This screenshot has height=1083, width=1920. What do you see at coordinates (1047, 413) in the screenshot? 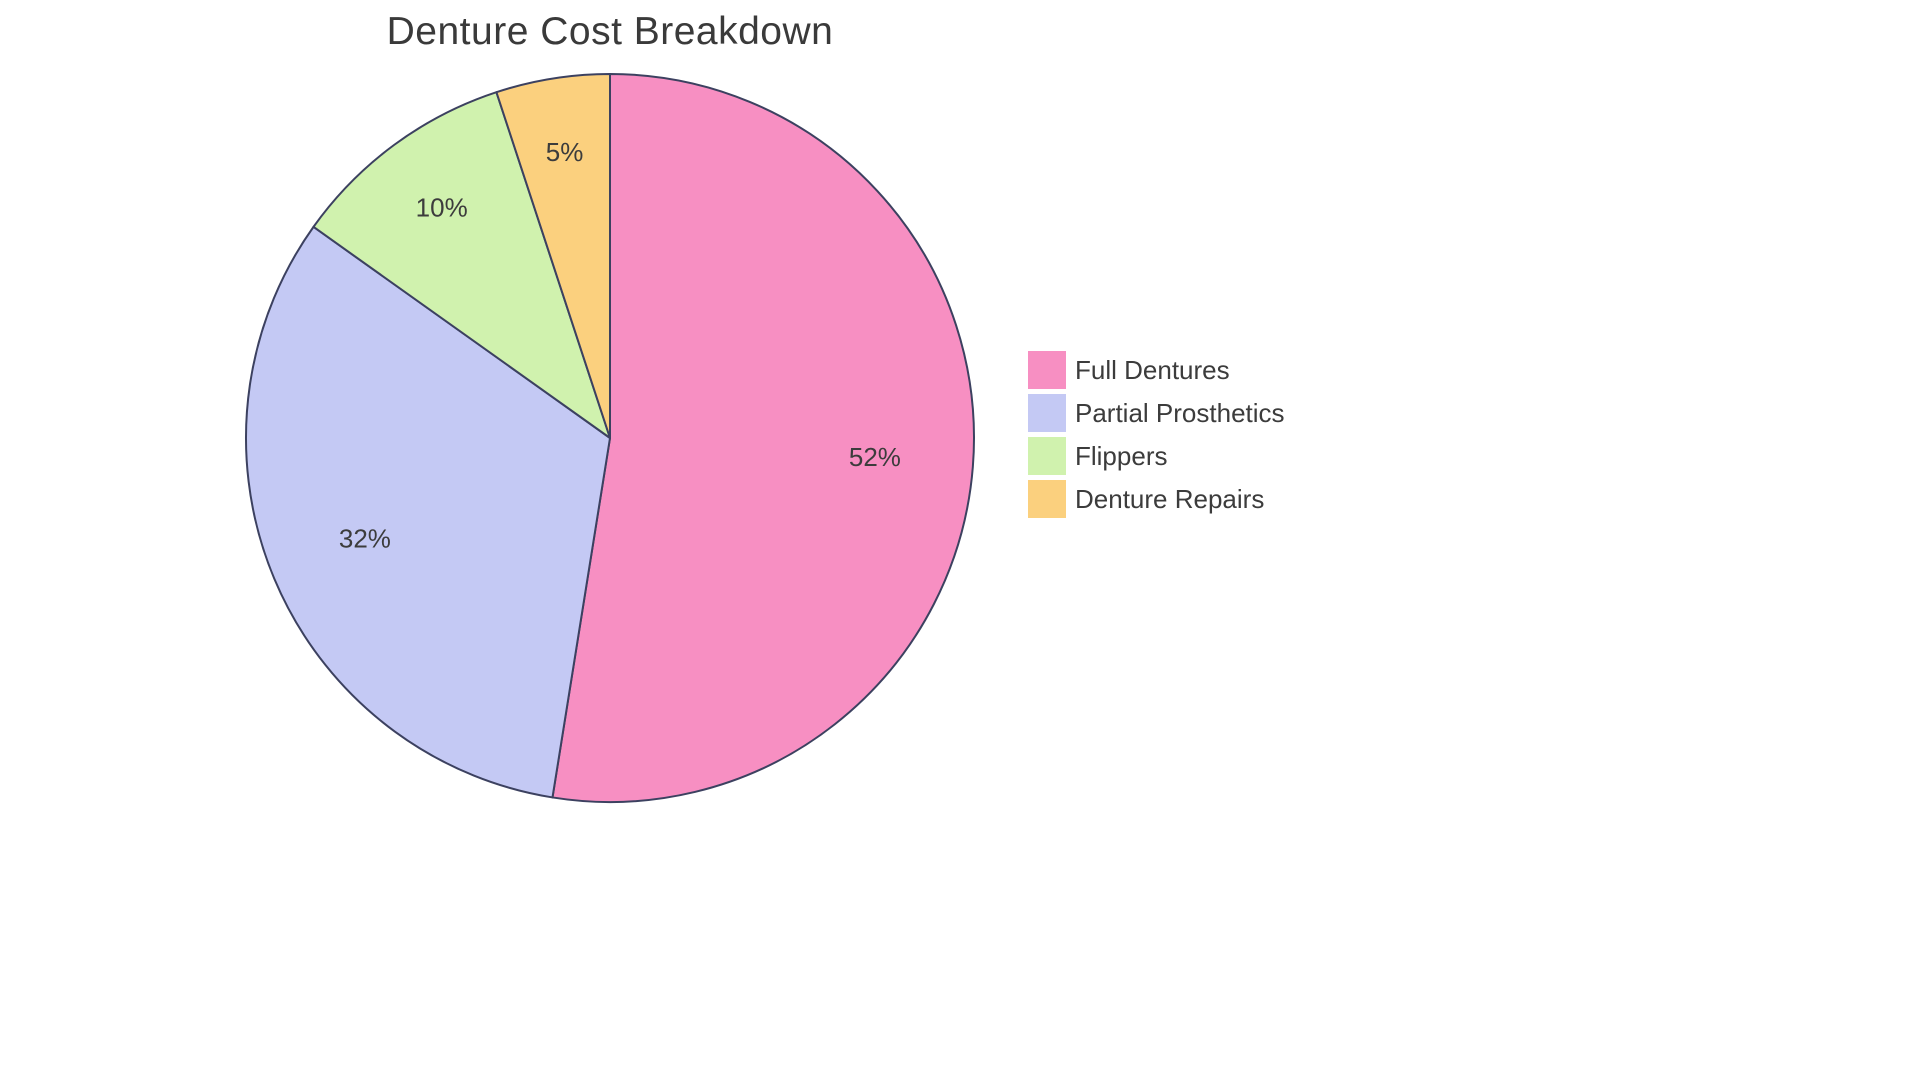
I see `legend-swatch-partial-prosthetics` at bounding box center [1047, 413].